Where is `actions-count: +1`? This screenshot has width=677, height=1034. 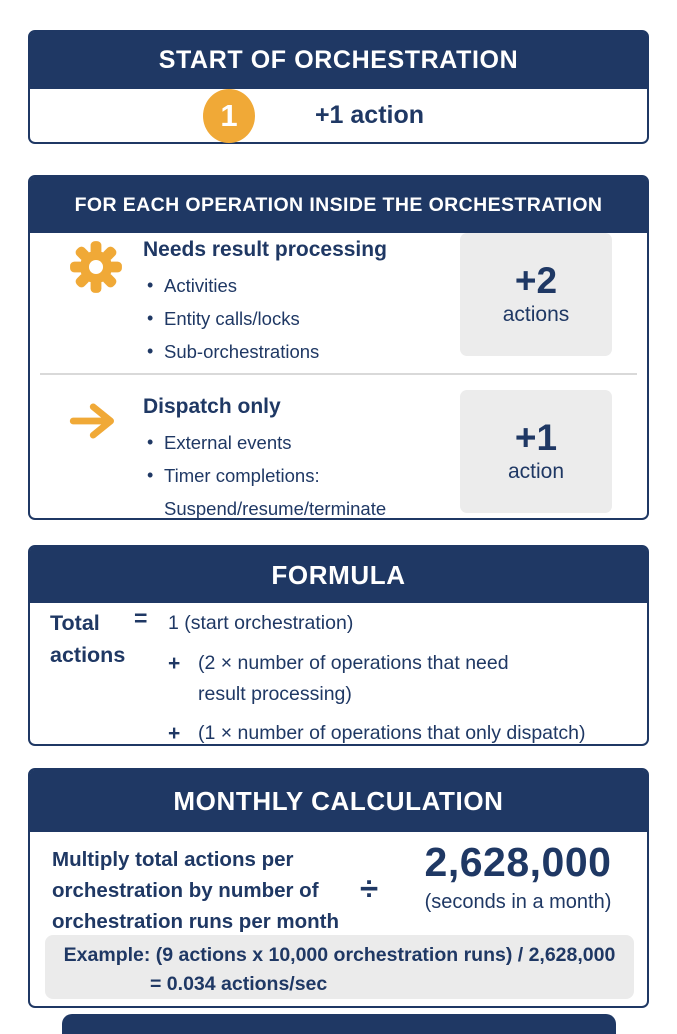
actions-count: +1 is located at coordinates (536, 437).